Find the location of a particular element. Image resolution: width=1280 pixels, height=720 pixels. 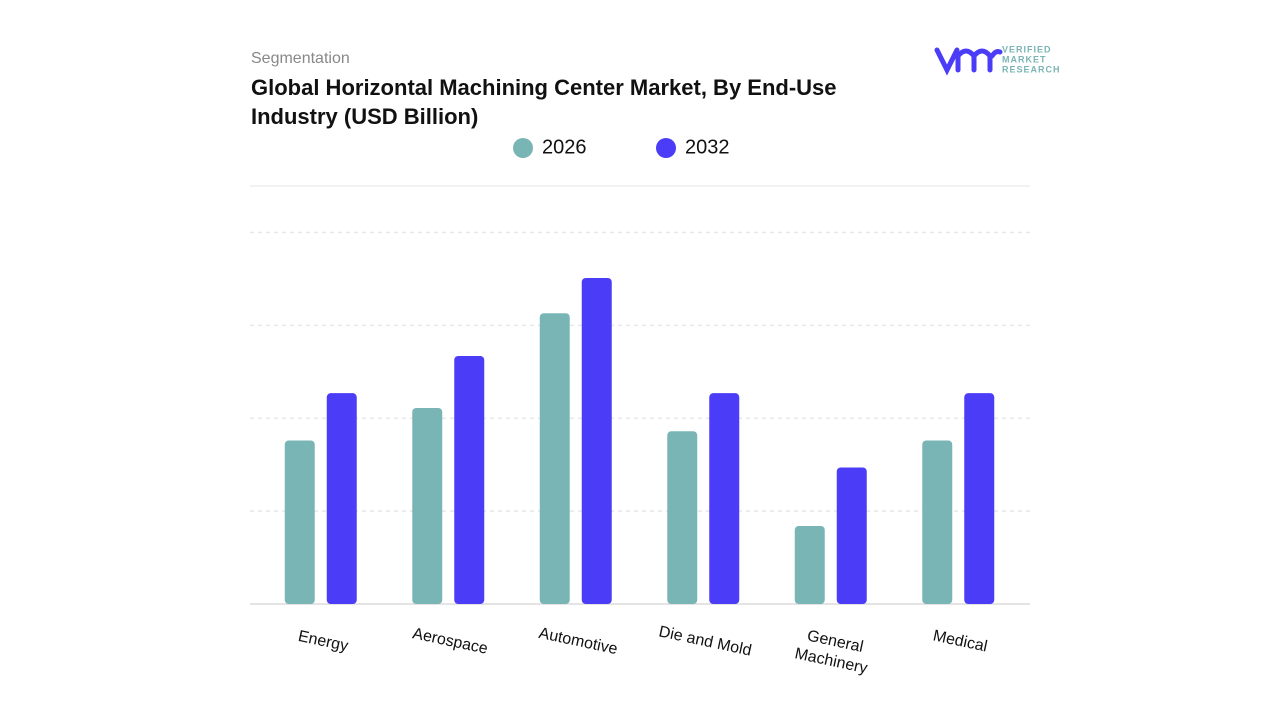

logo-mark is located at coordinates (968, 61).